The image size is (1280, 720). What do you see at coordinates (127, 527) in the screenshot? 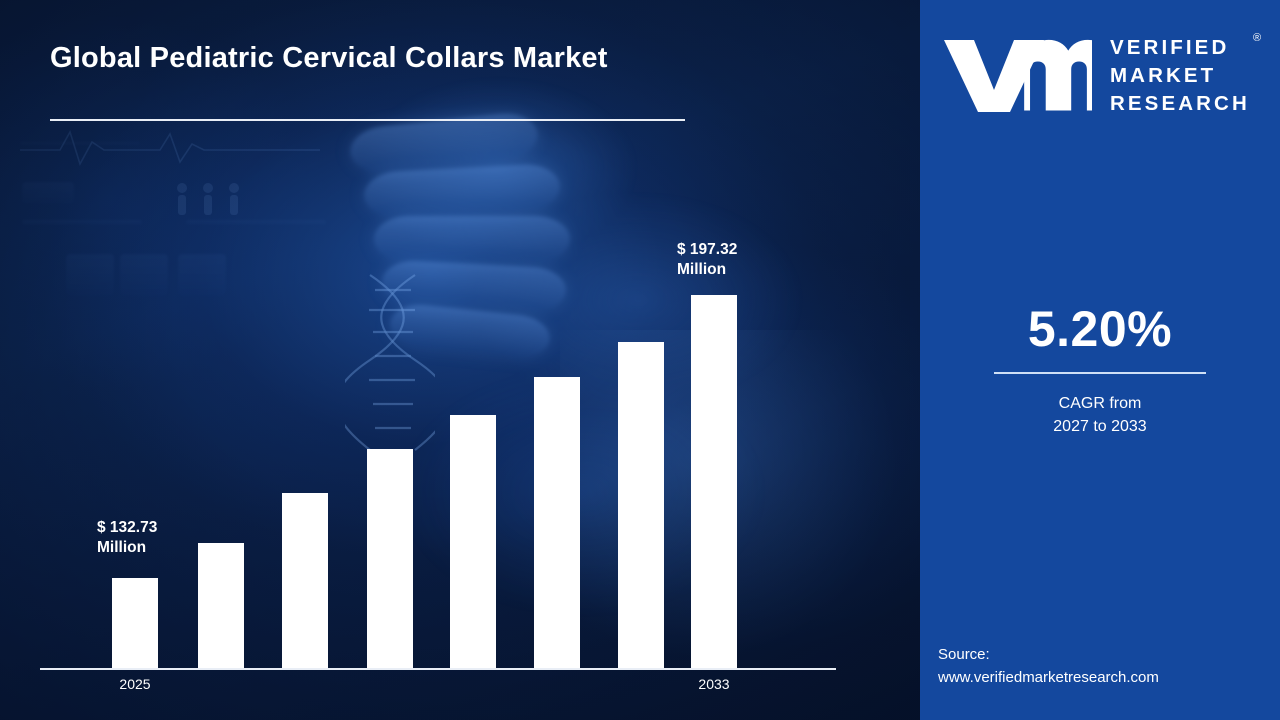
I see `first-bar-value: $ 132.73` at bounding box center [127, 527].